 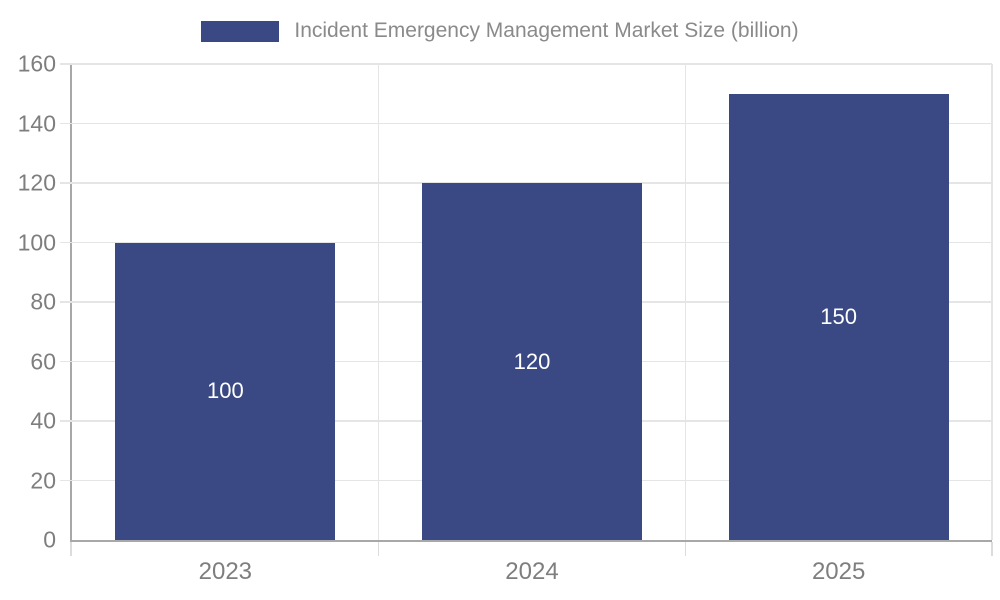 I want to click on bar-2024: 120, so click(x=532, y=361).